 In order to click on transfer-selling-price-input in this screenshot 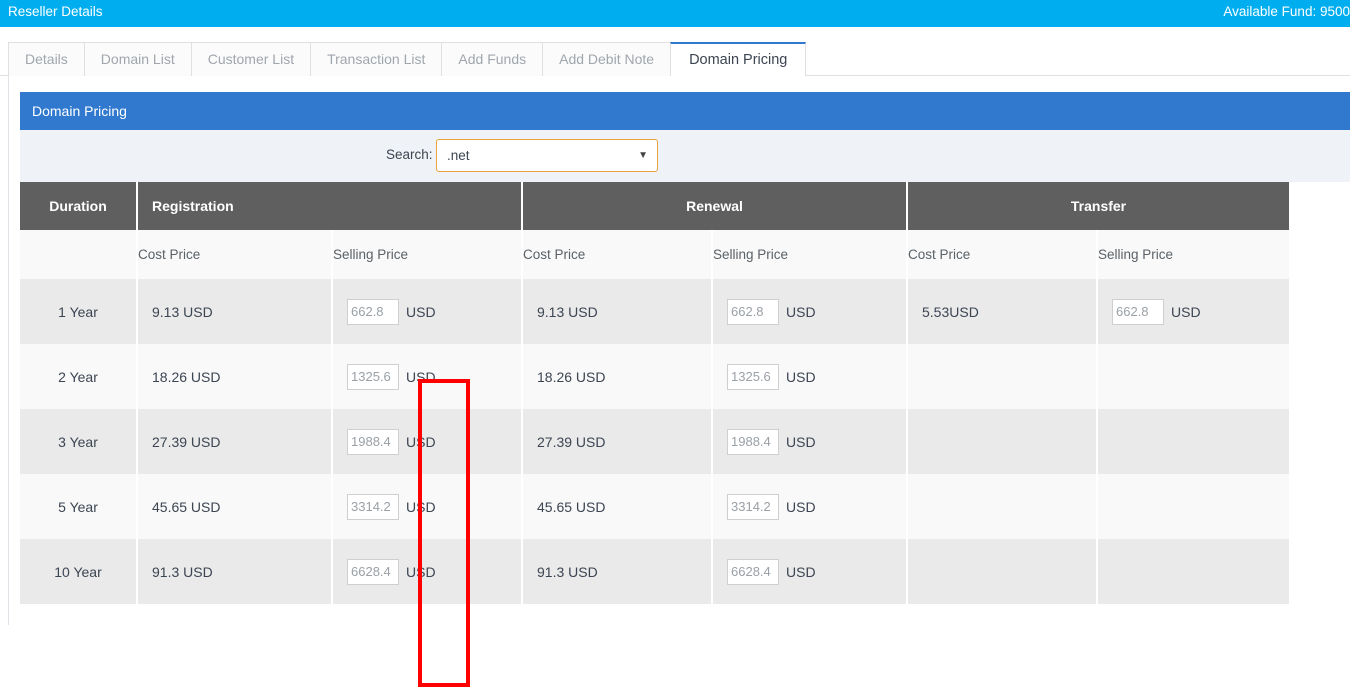, I will do `click(1138, 311)`.